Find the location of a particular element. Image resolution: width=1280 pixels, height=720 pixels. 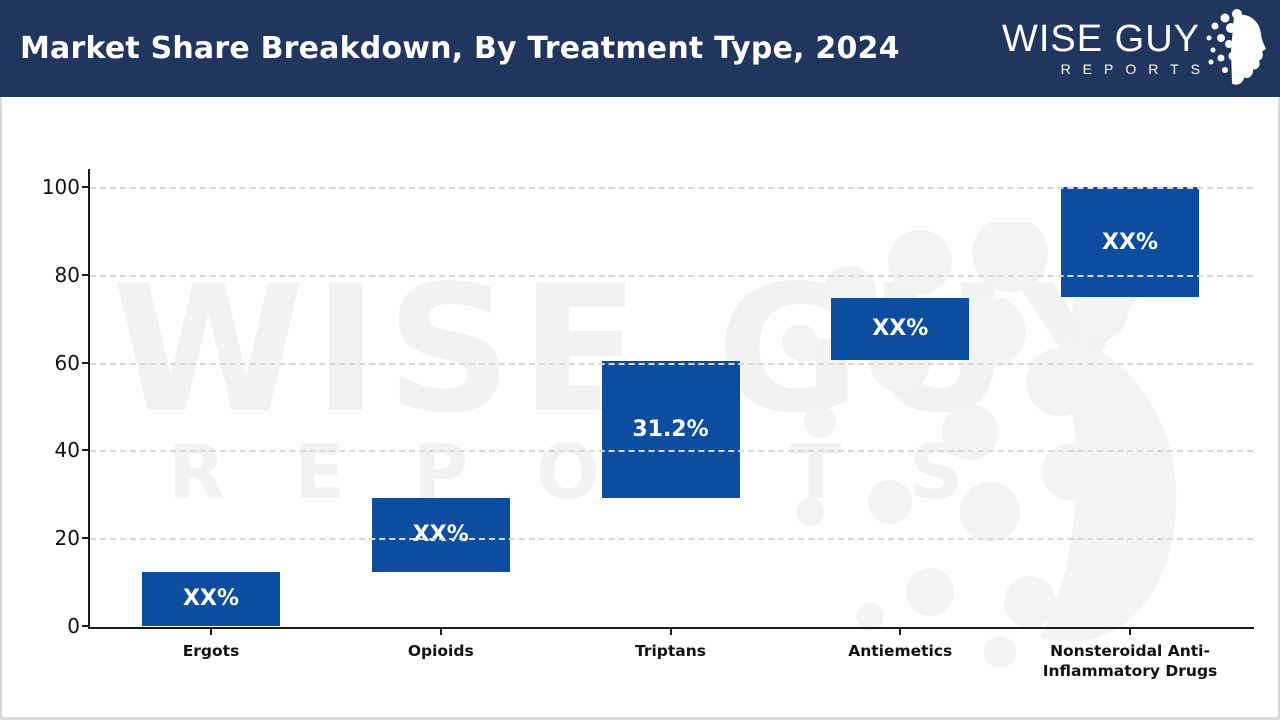

x-category-label: Opioids is located at coordinates (440, 651).